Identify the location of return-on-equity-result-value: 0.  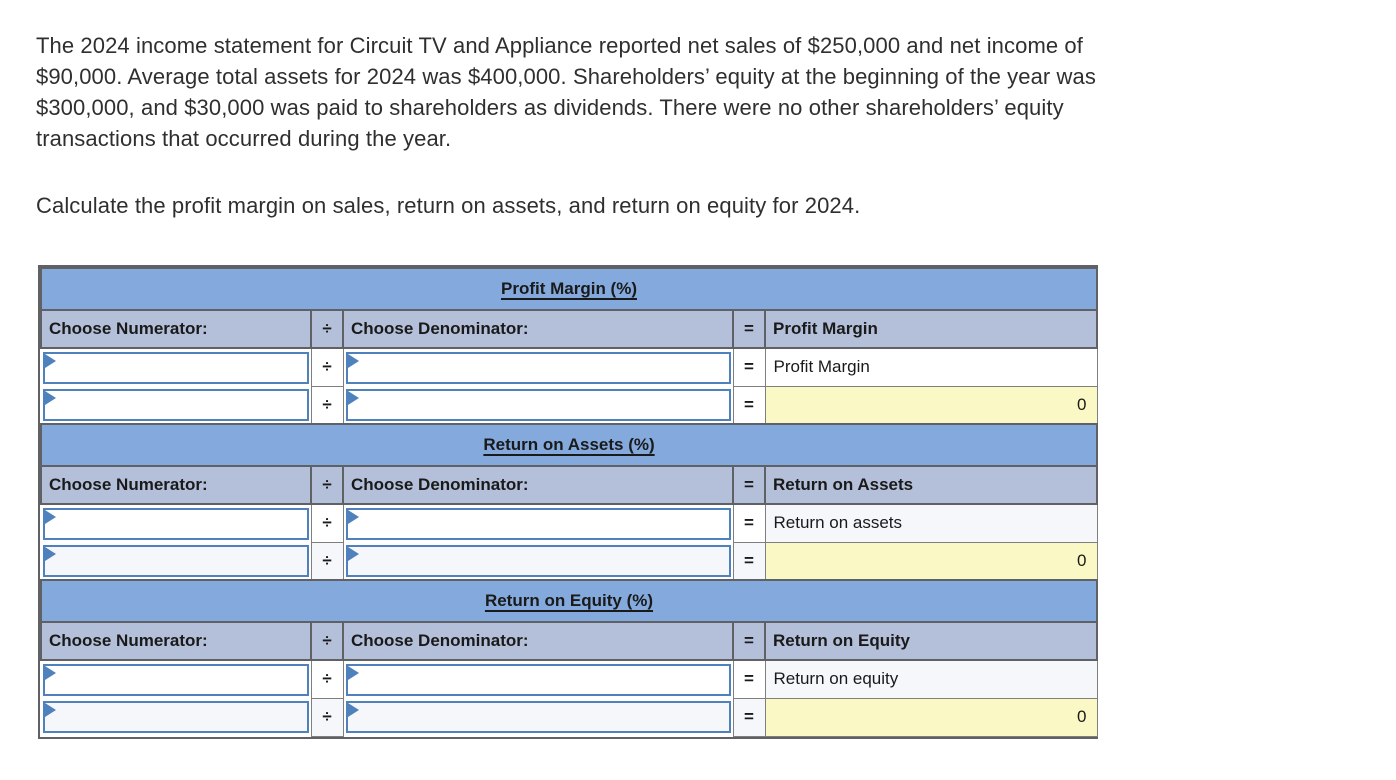
(931, 717).